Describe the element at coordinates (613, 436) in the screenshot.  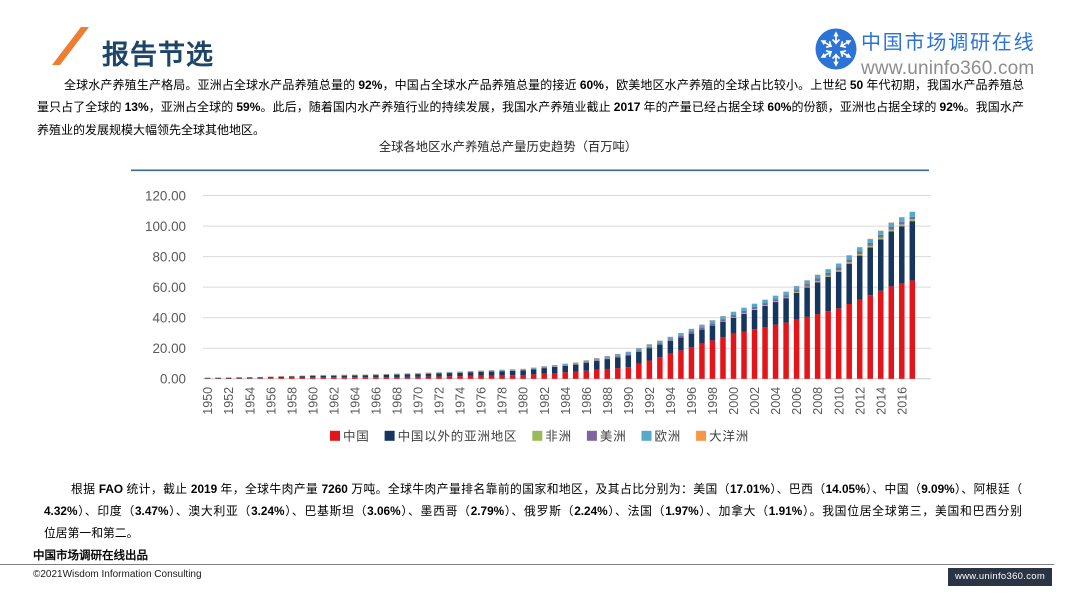
I see `svg-text: 美洲` at that location.